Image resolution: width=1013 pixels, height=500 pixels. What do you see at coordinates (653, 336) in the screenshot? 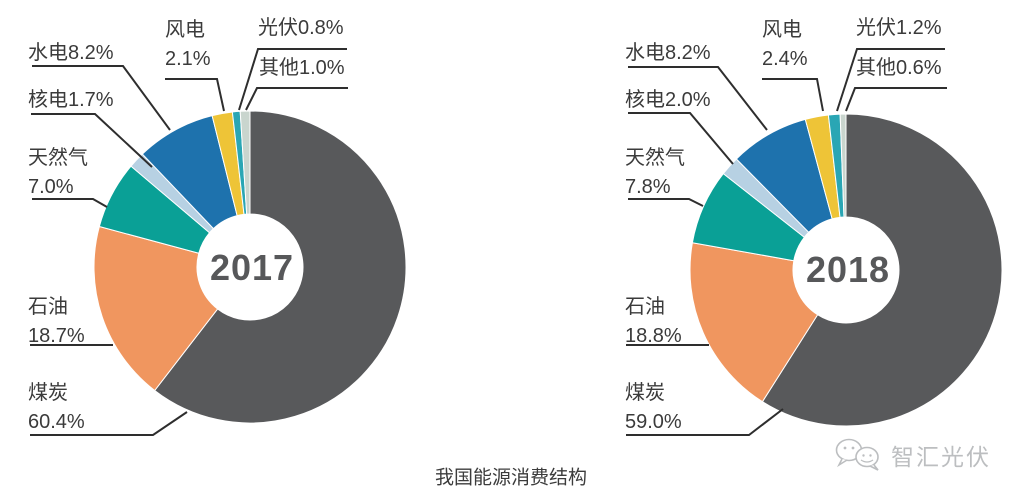
I see `segment-percent: 18.8%` at bounding box center [653, 336].